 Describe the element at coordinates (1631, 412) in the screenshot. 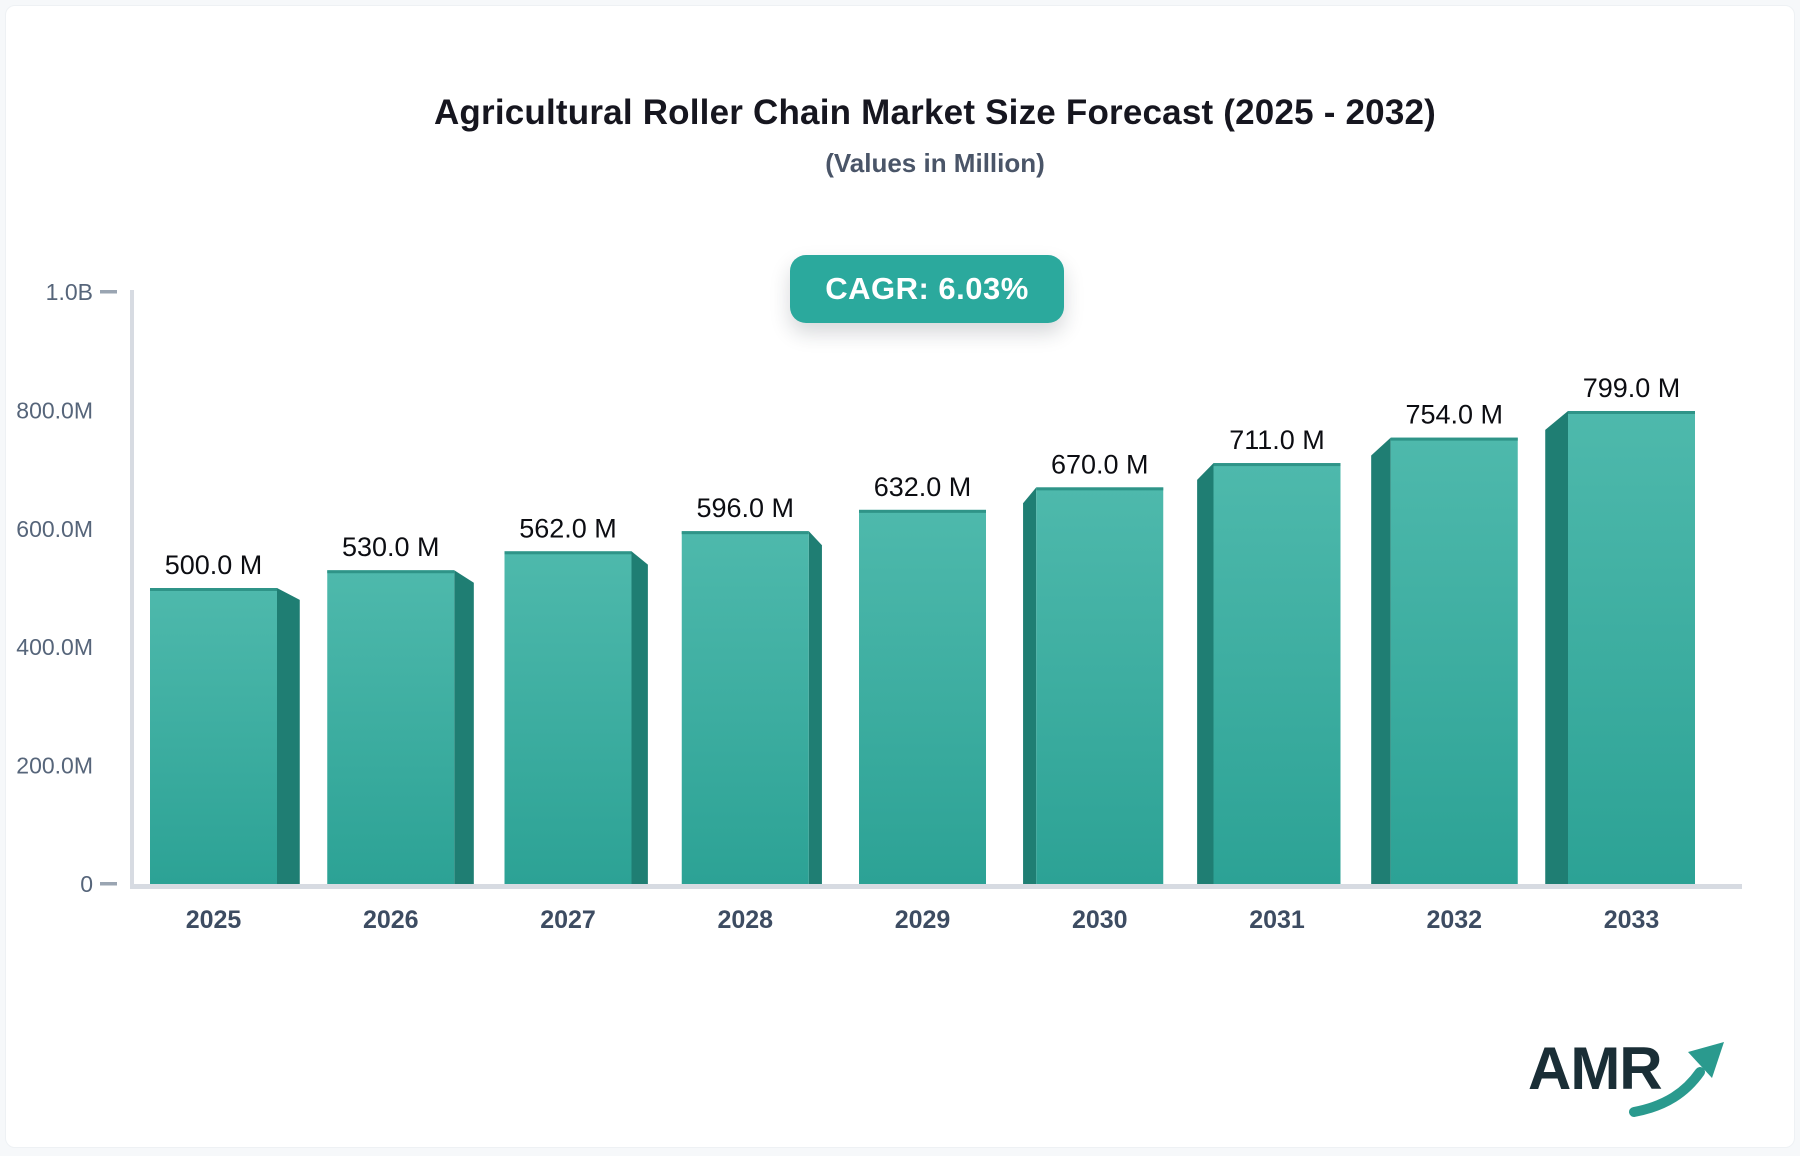

I see `bar-top-edge-2033` at that location.